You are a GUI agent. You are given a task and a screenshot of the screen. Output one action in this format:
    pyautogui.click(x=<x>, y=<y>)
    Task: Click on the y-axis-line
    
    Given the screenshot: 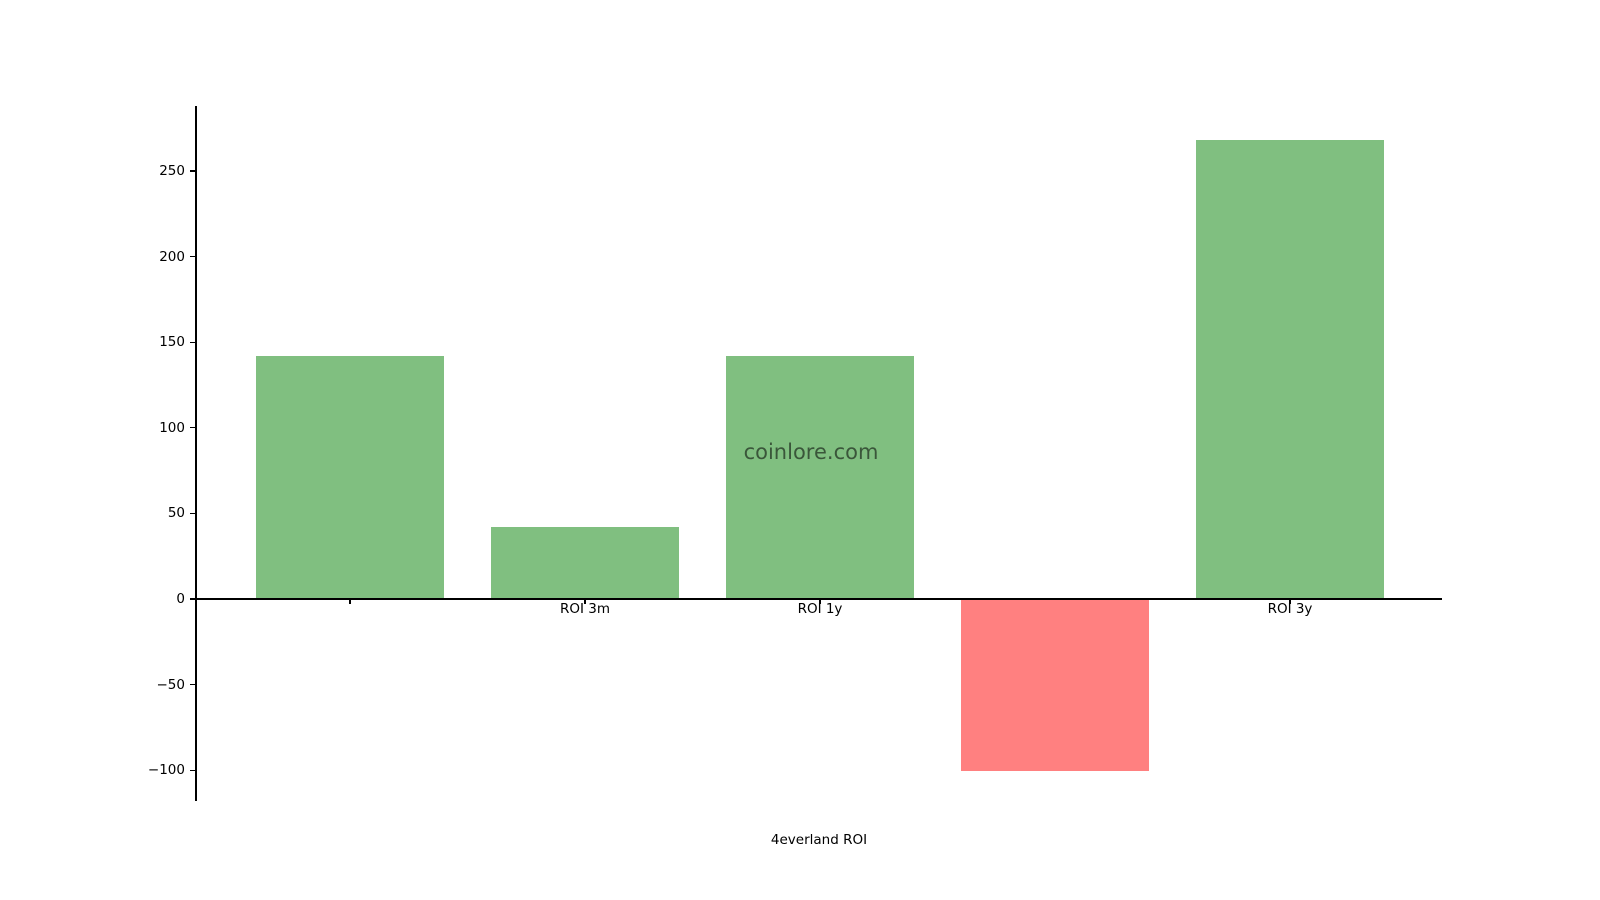 What is the action you would take?
    pyautogui.click(x=196, y=453)
    